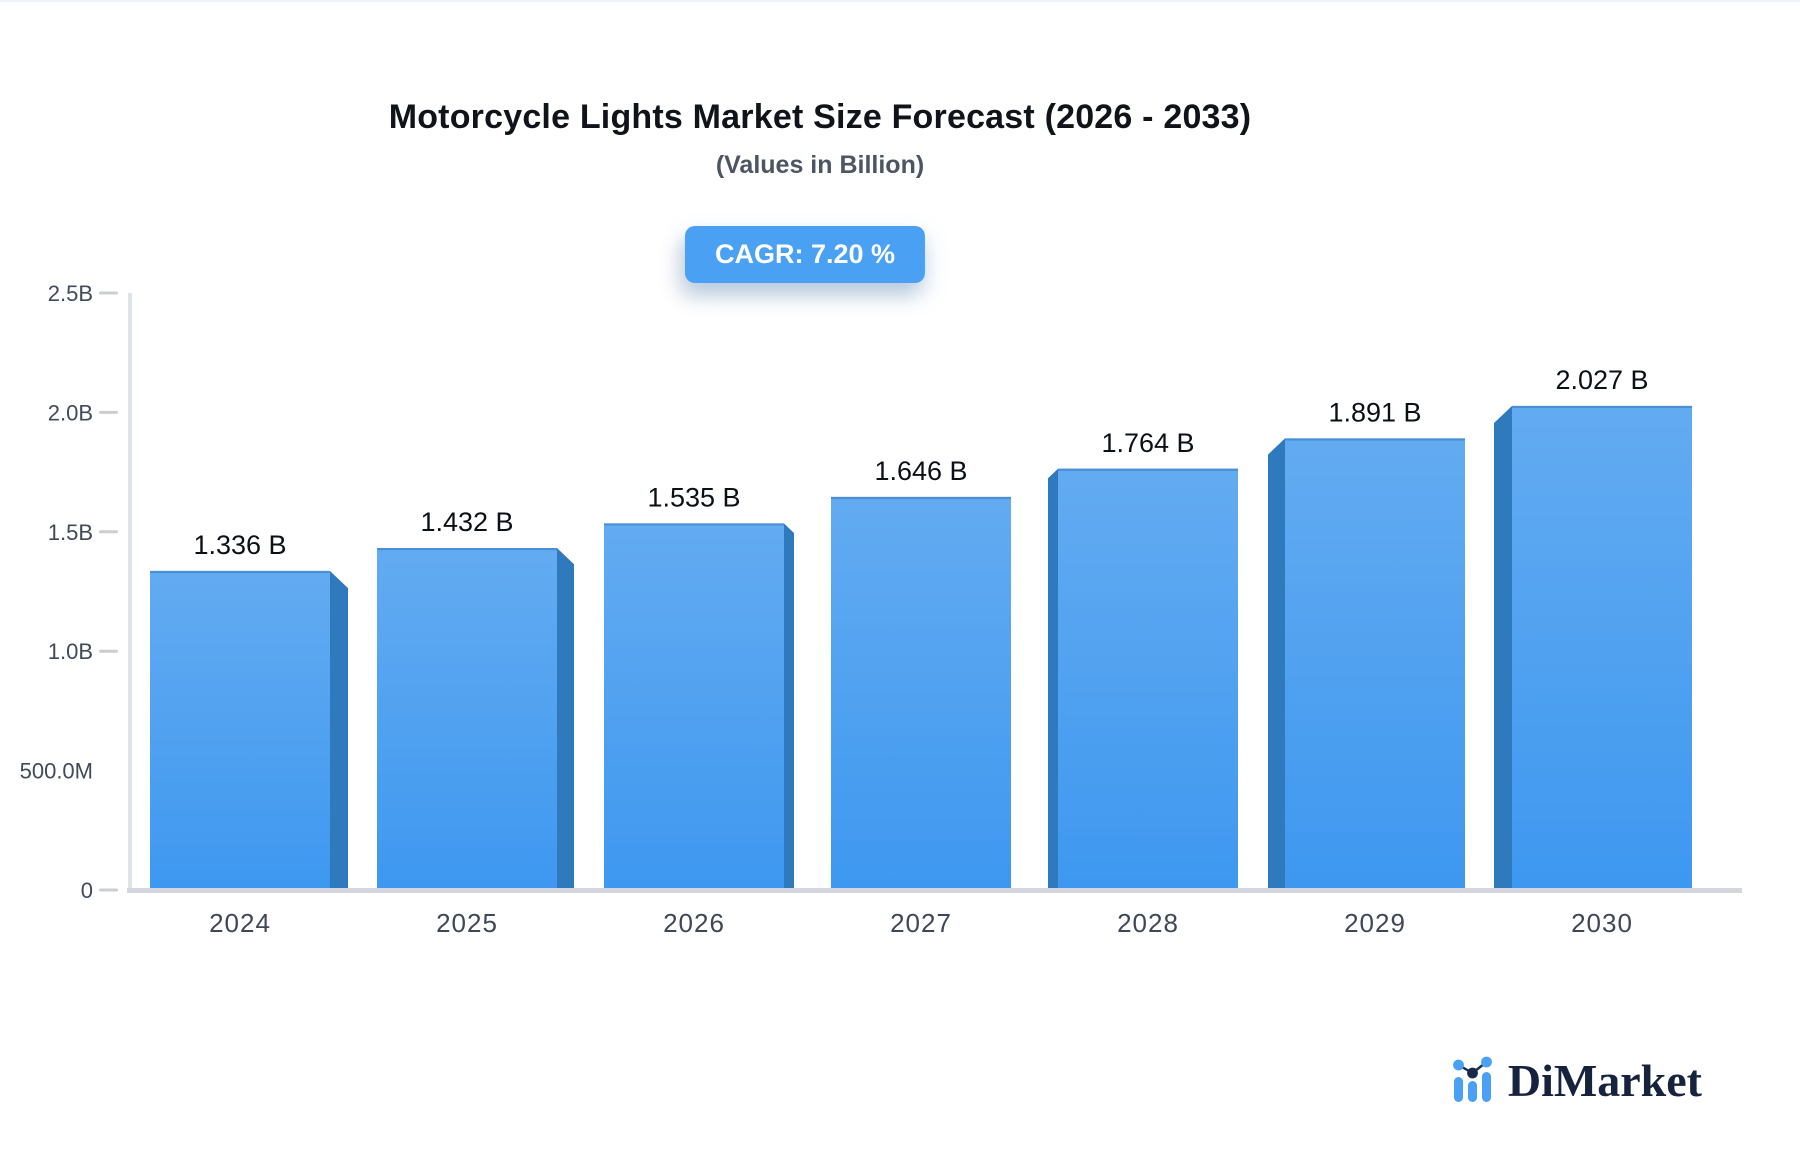 Image resolution: width=1800 pixels, height=1158 pixels. Describe the element at coordinates (1602, 923) in the screenshot. I see `x-axis-label: 2030` at that location.